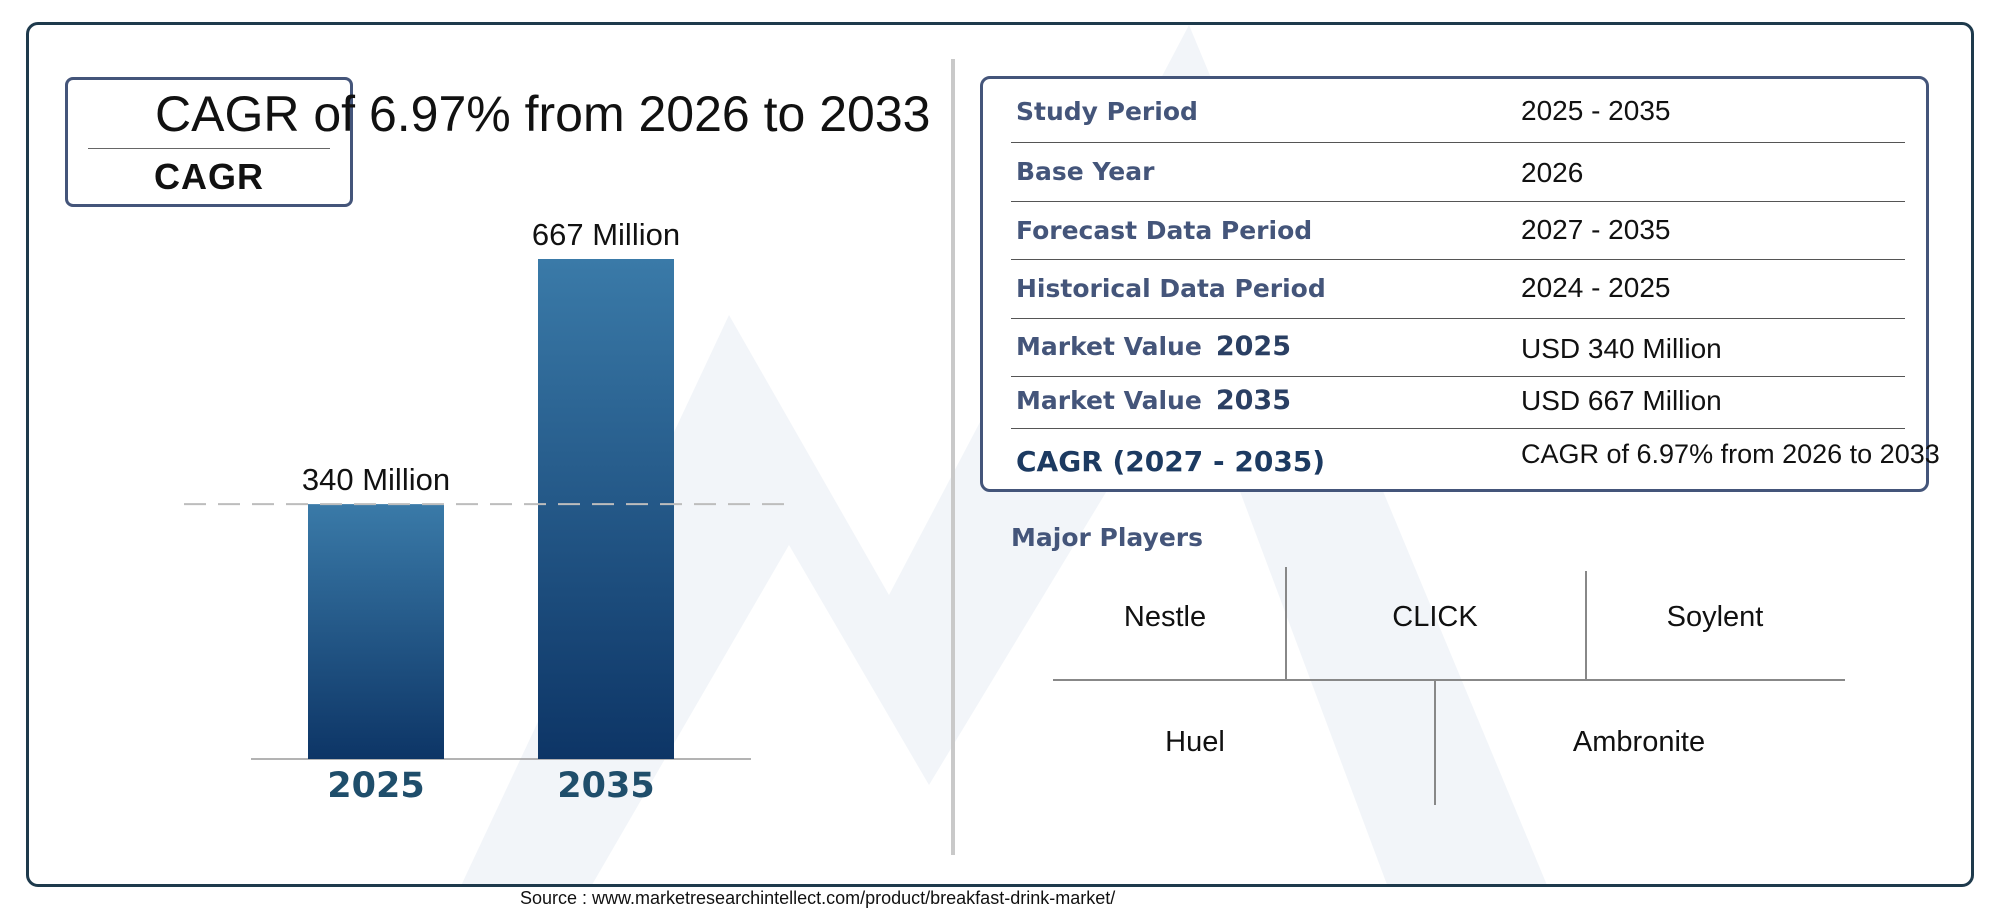 Image resolution: width=2000 pixels, height=917 pixels. I want to click on info-label: Market Value 2035, so click(1153, 400).